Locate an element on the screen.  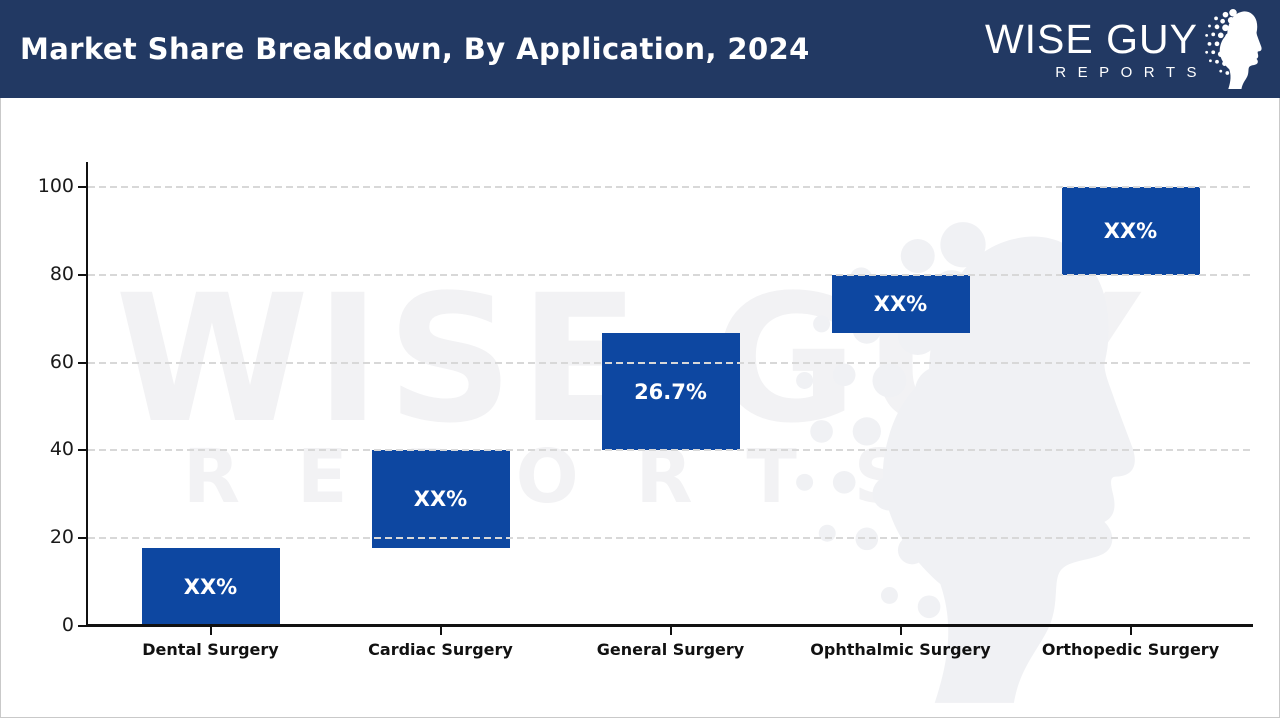
head-silhouette-icon is located at coordinates (1233, 49).